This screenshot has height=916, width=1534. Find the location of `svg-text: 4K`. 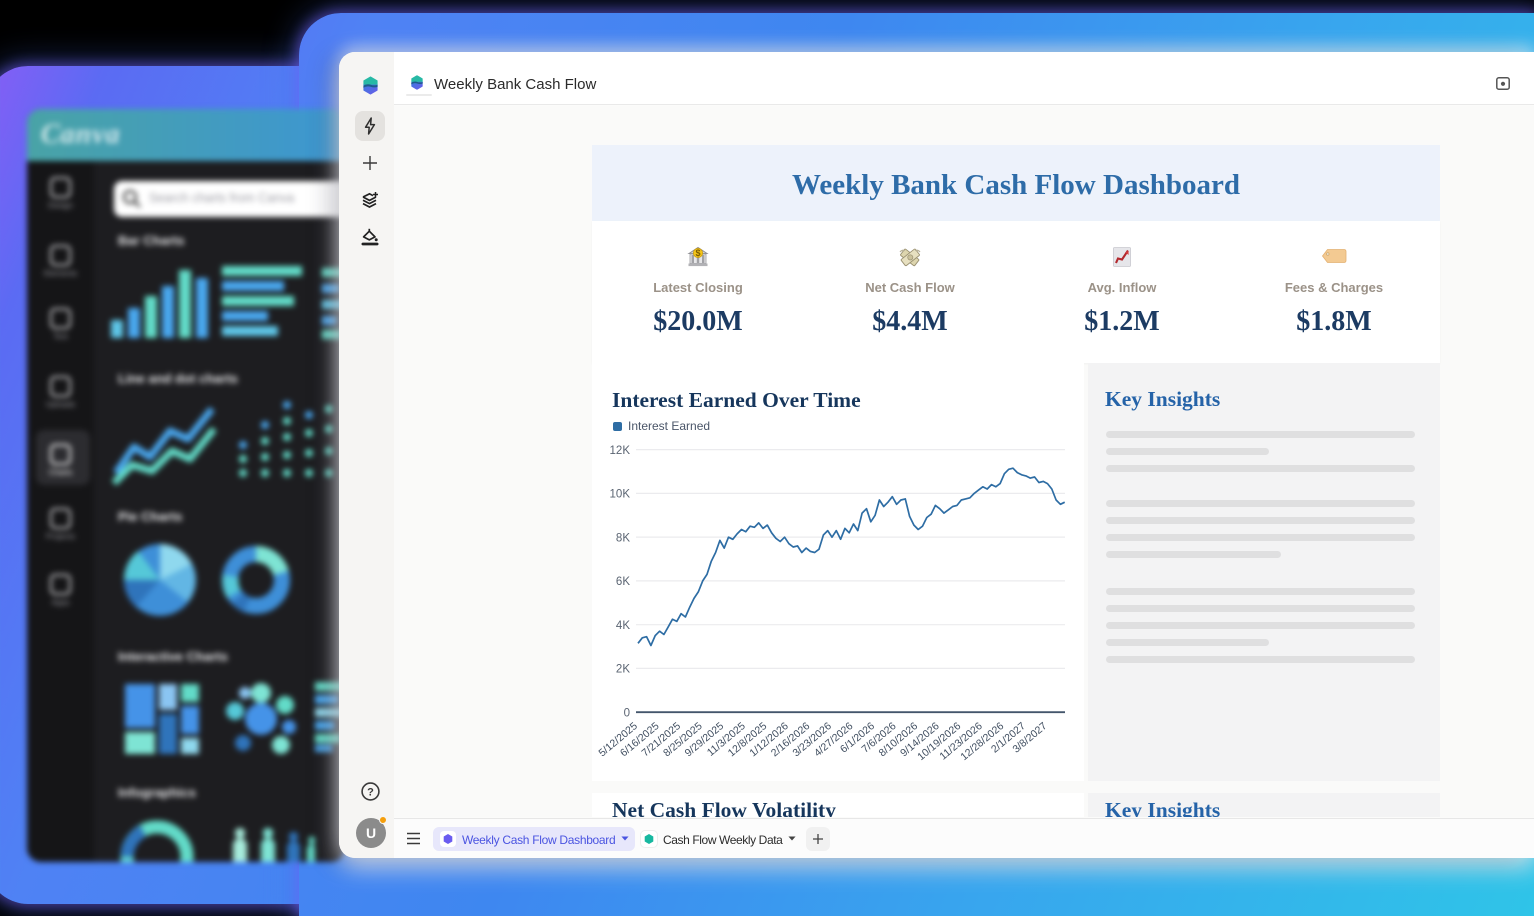

svg-text: 4K is located at coordinates (623, 626).